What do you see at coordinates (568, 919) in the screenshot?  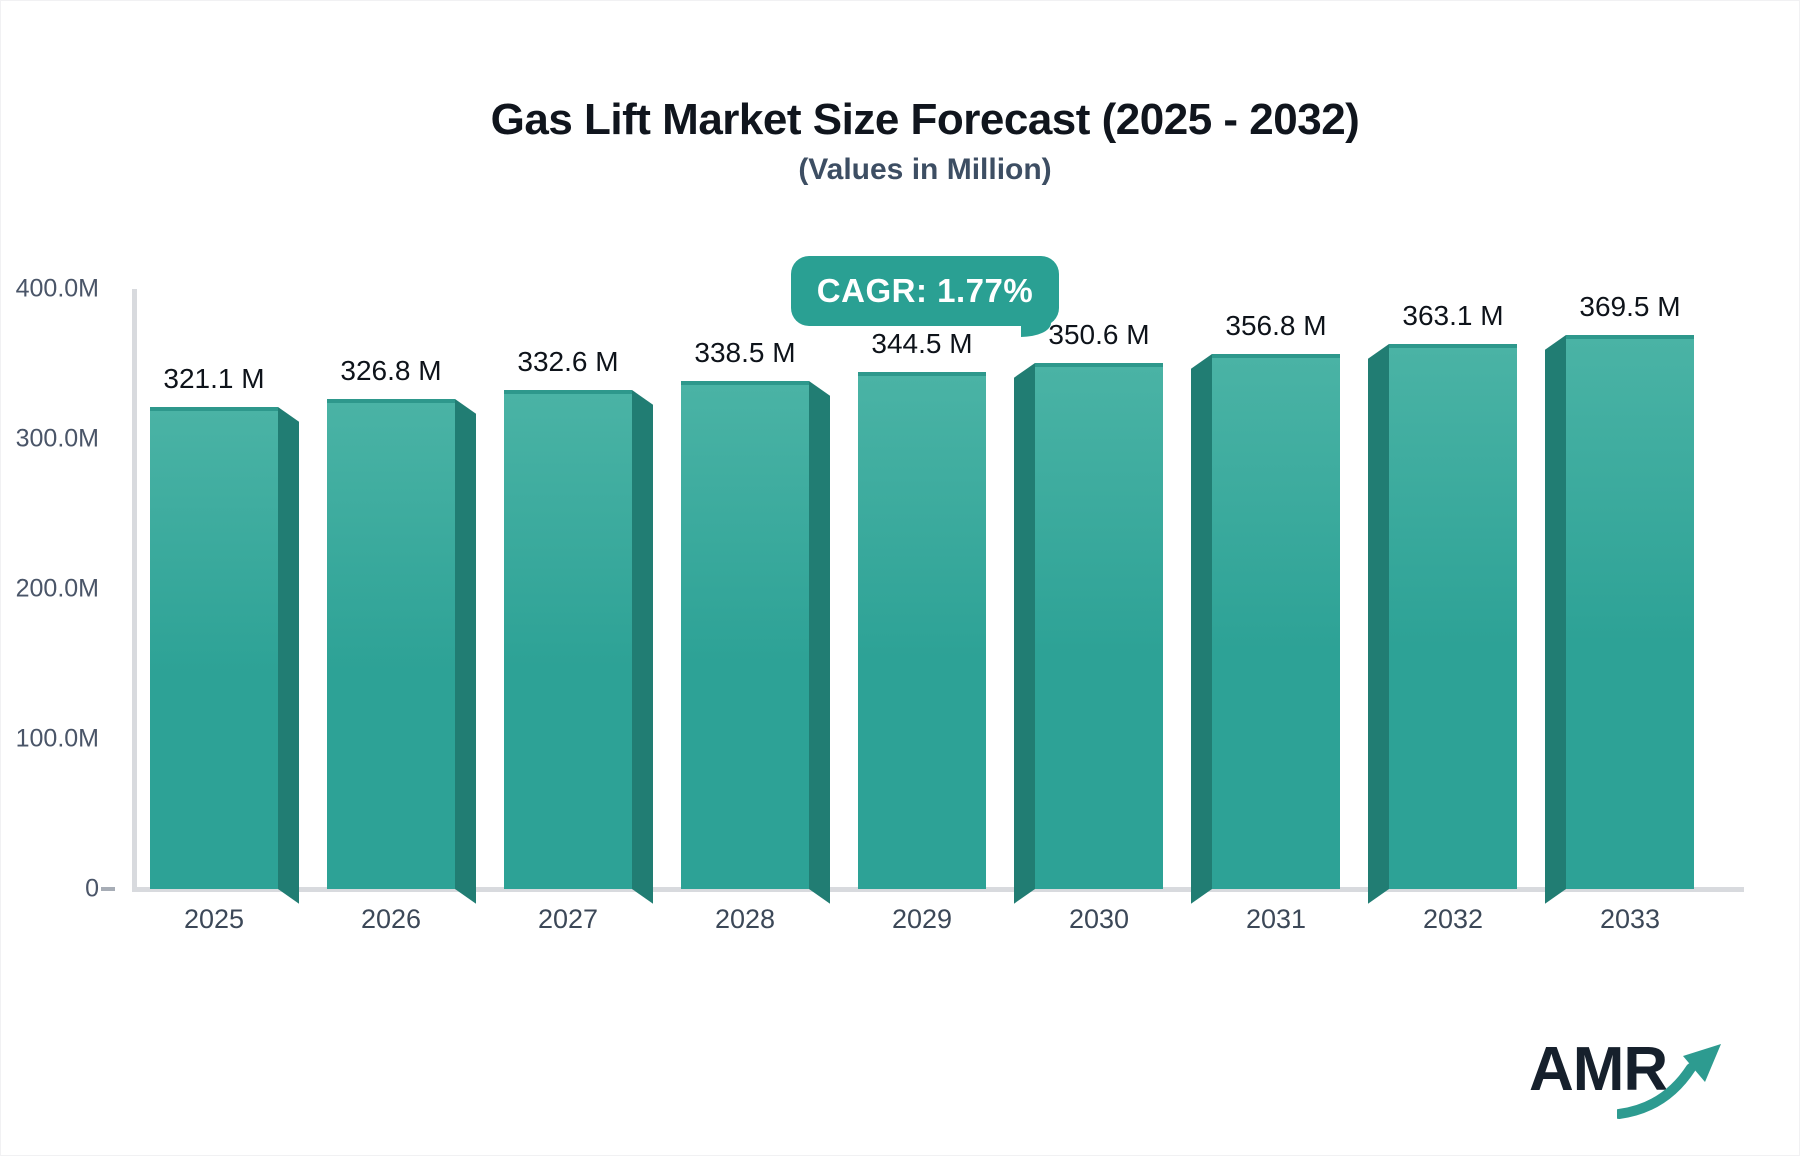 I see `x-tick-label: 2027` at bounding box center [568, 919].